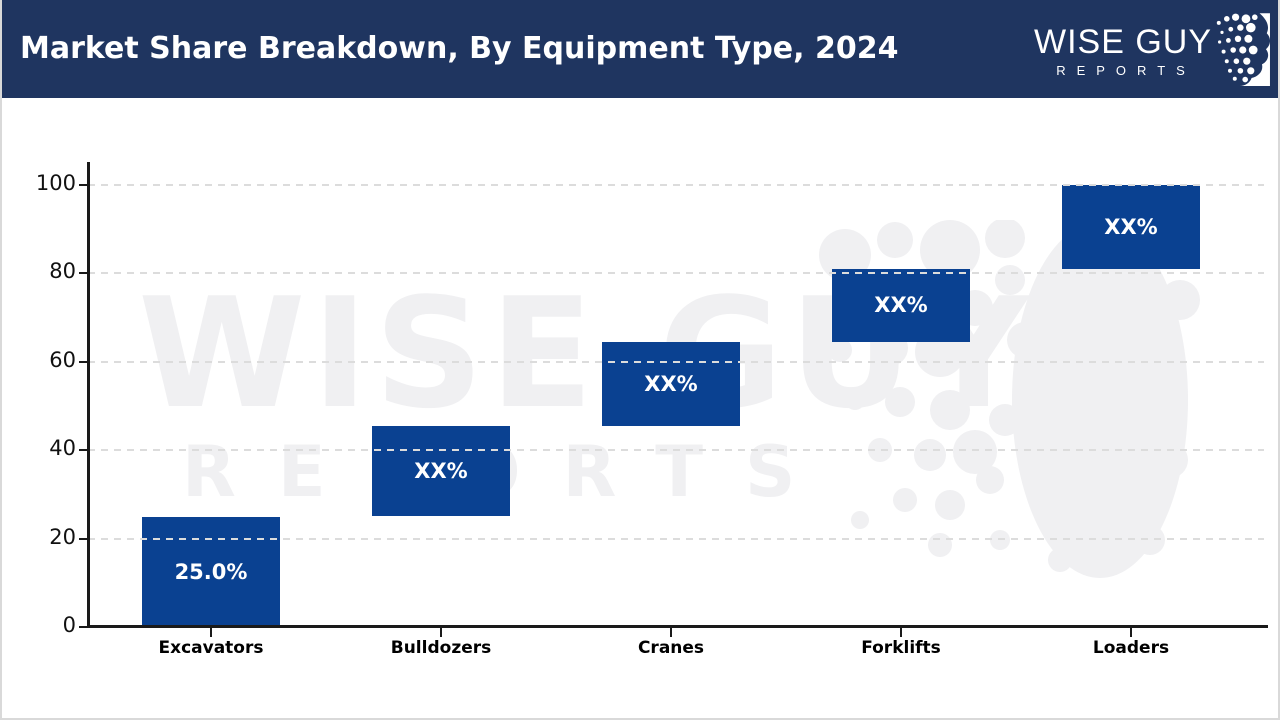 The width and height of the screenshot is (1280, 720). I want to click on bar-value-label: 25.0%, so click(211, 571).